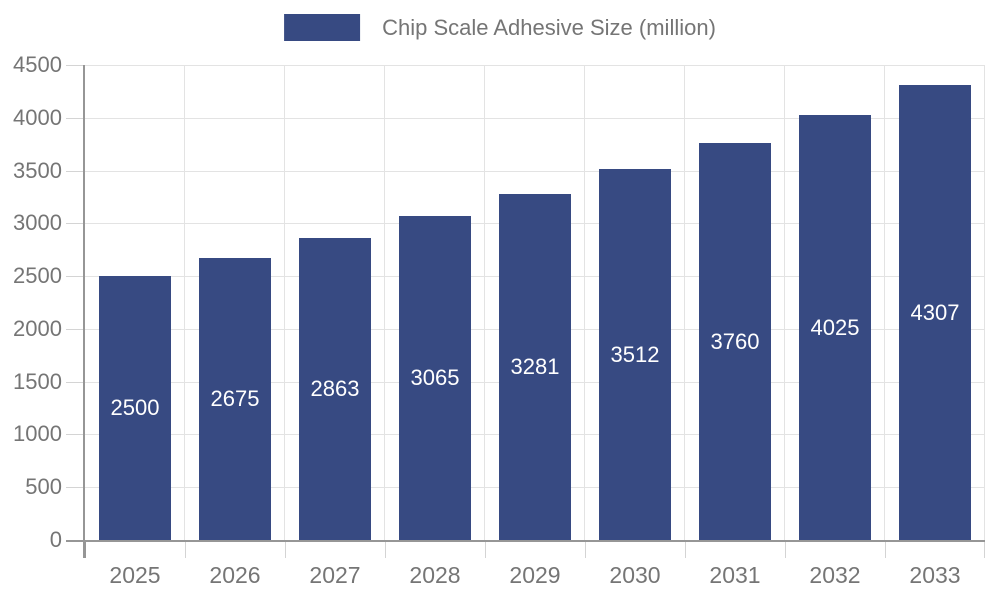 This screenshot has width=1000, height=600. I want to click on legend: Chip Scale Adhesive Size (million), so click(500, 27).